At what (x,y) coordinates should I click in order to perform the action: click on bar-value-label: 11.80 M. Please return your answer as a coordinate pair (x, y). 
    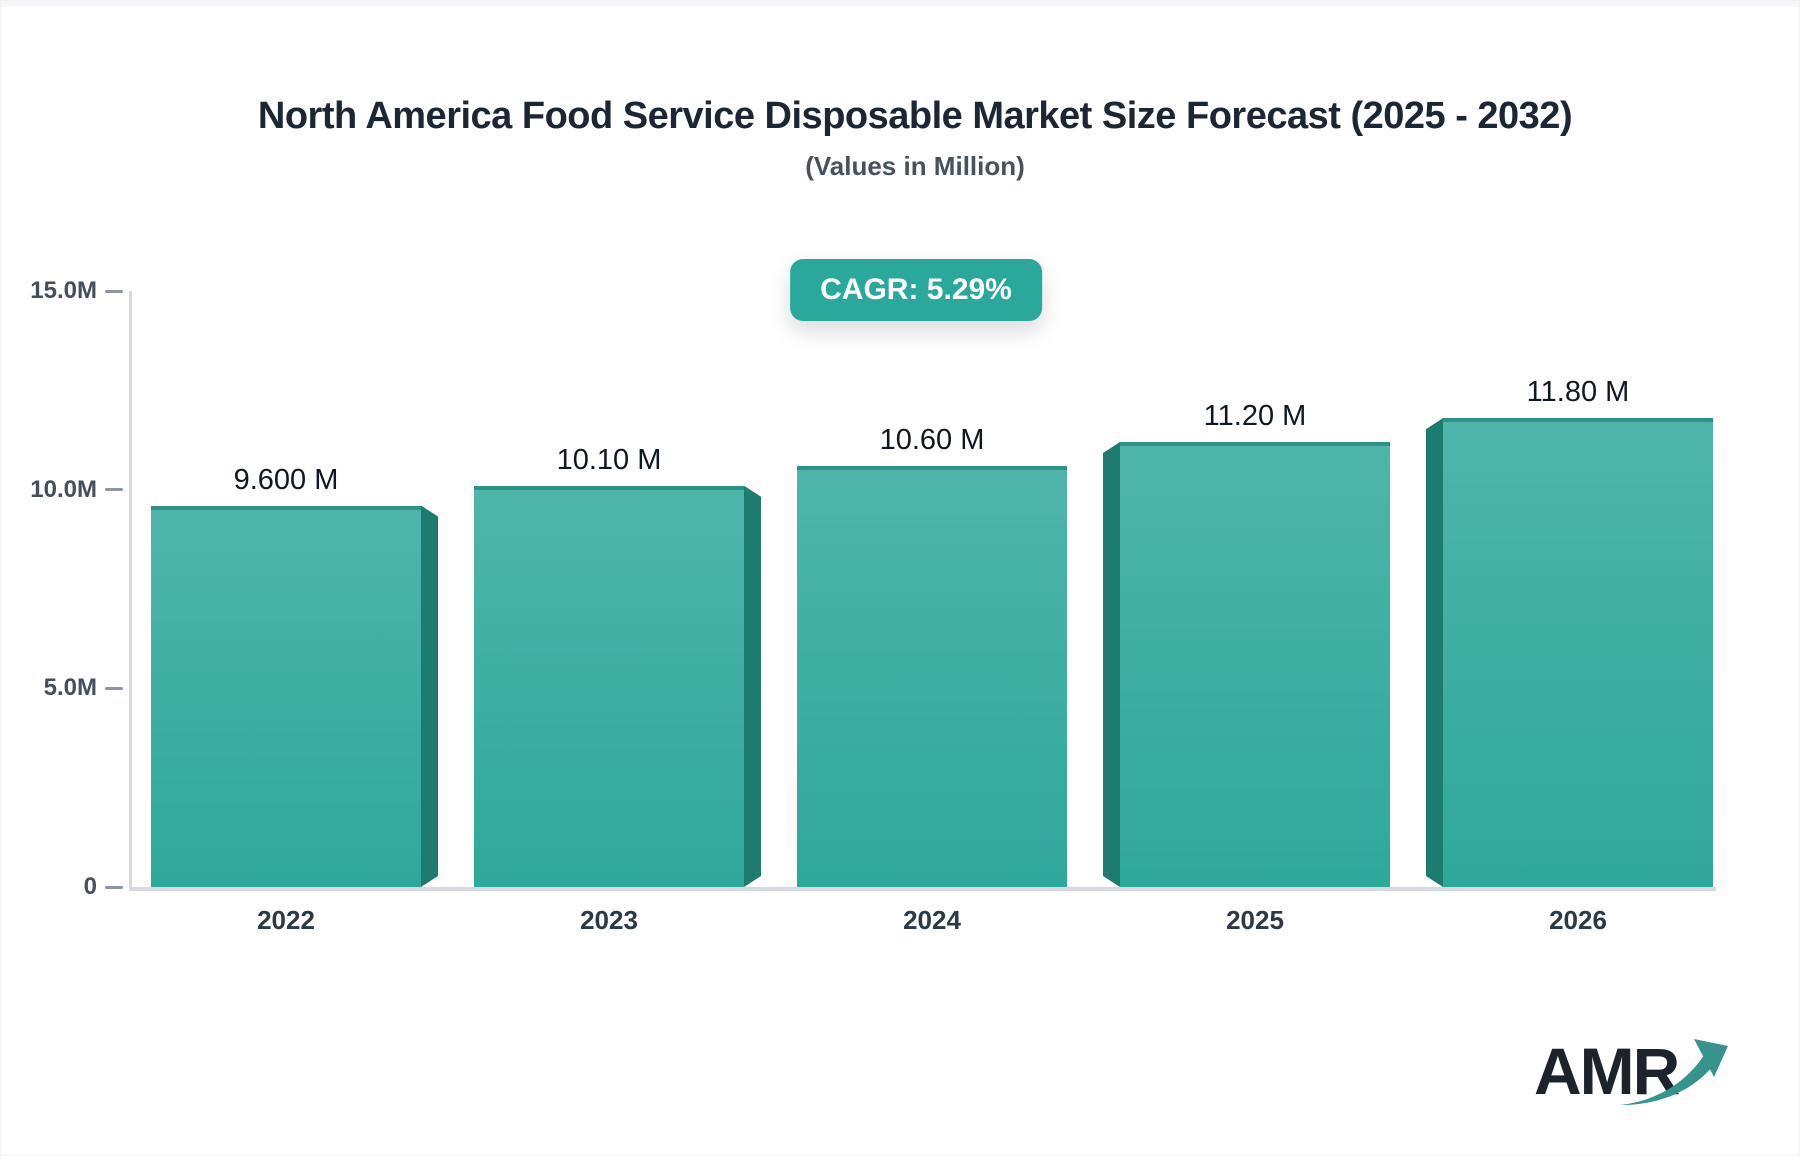
    Looking at the image, I should click on (1578, 392).